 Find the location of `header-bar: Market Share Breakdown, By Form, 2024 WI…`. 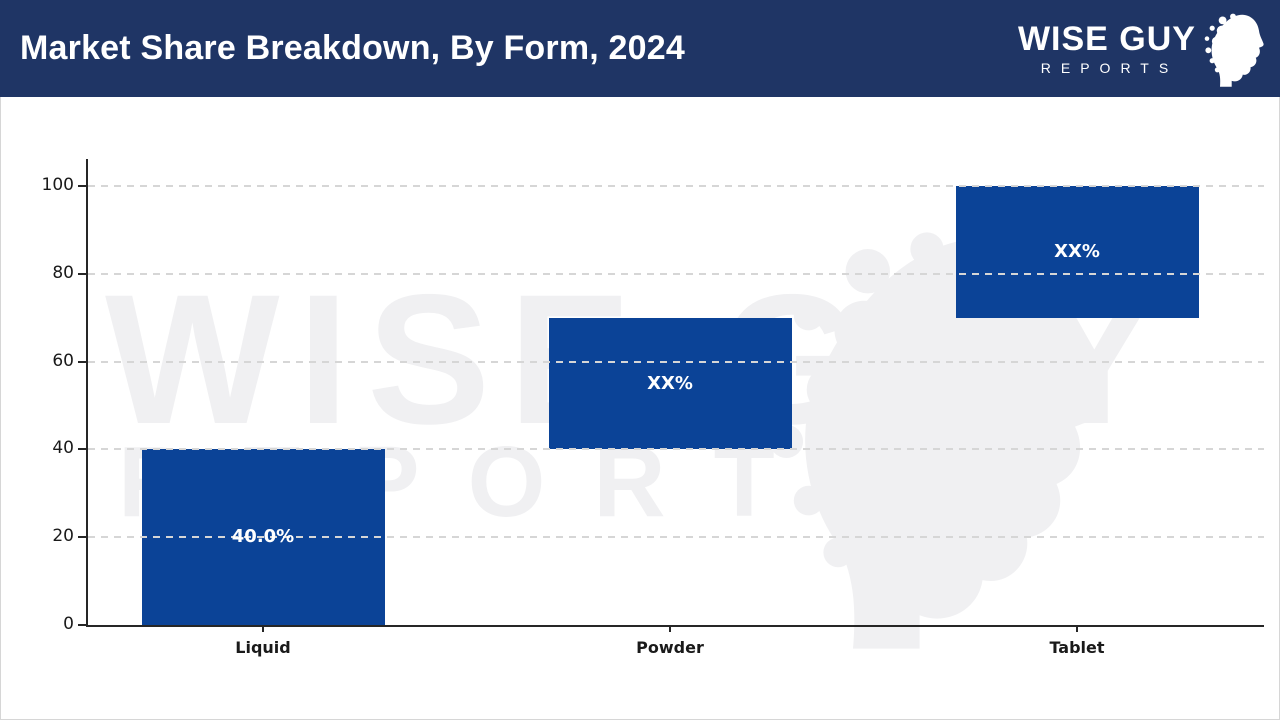

header-bar: Market Share Breakdown, By Form, 2024 WI… is located at coordinates (640, 48).